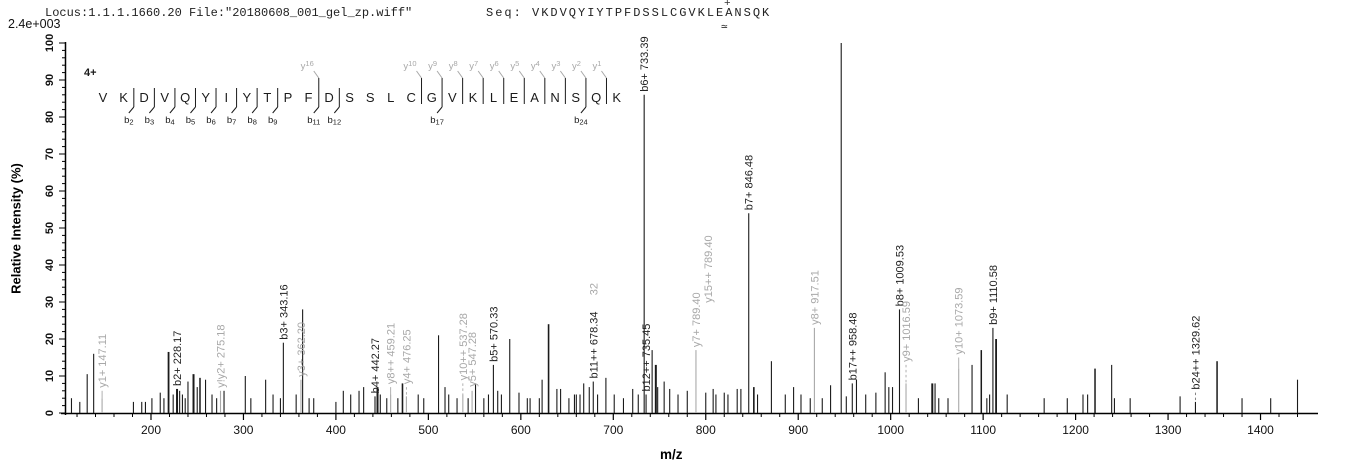 This screenshot has height=473, width=1362. I want to click on svg-text: 1300, so click(1168, 430).